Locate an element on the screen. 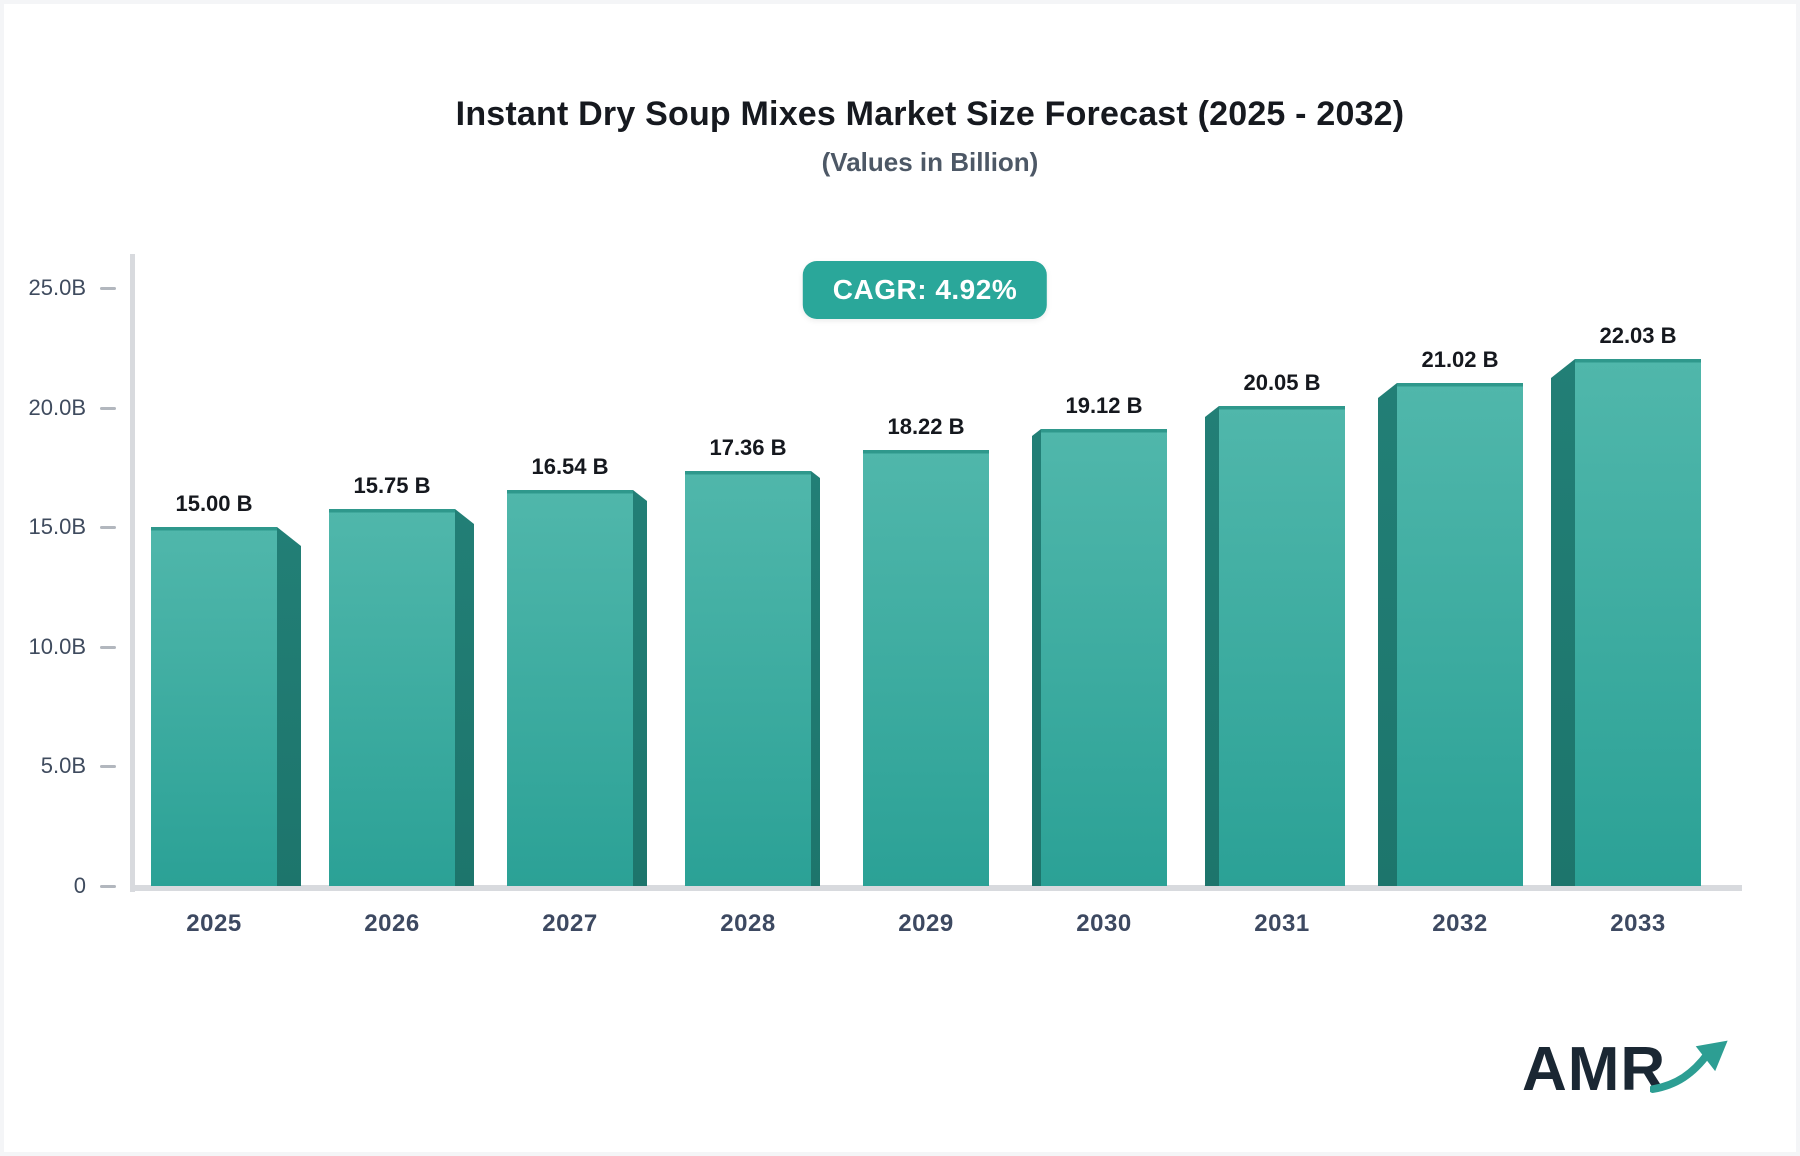 The width and height of the screenshot is (1800, 1156). bar-2029 is located at coordinates (926, 668).